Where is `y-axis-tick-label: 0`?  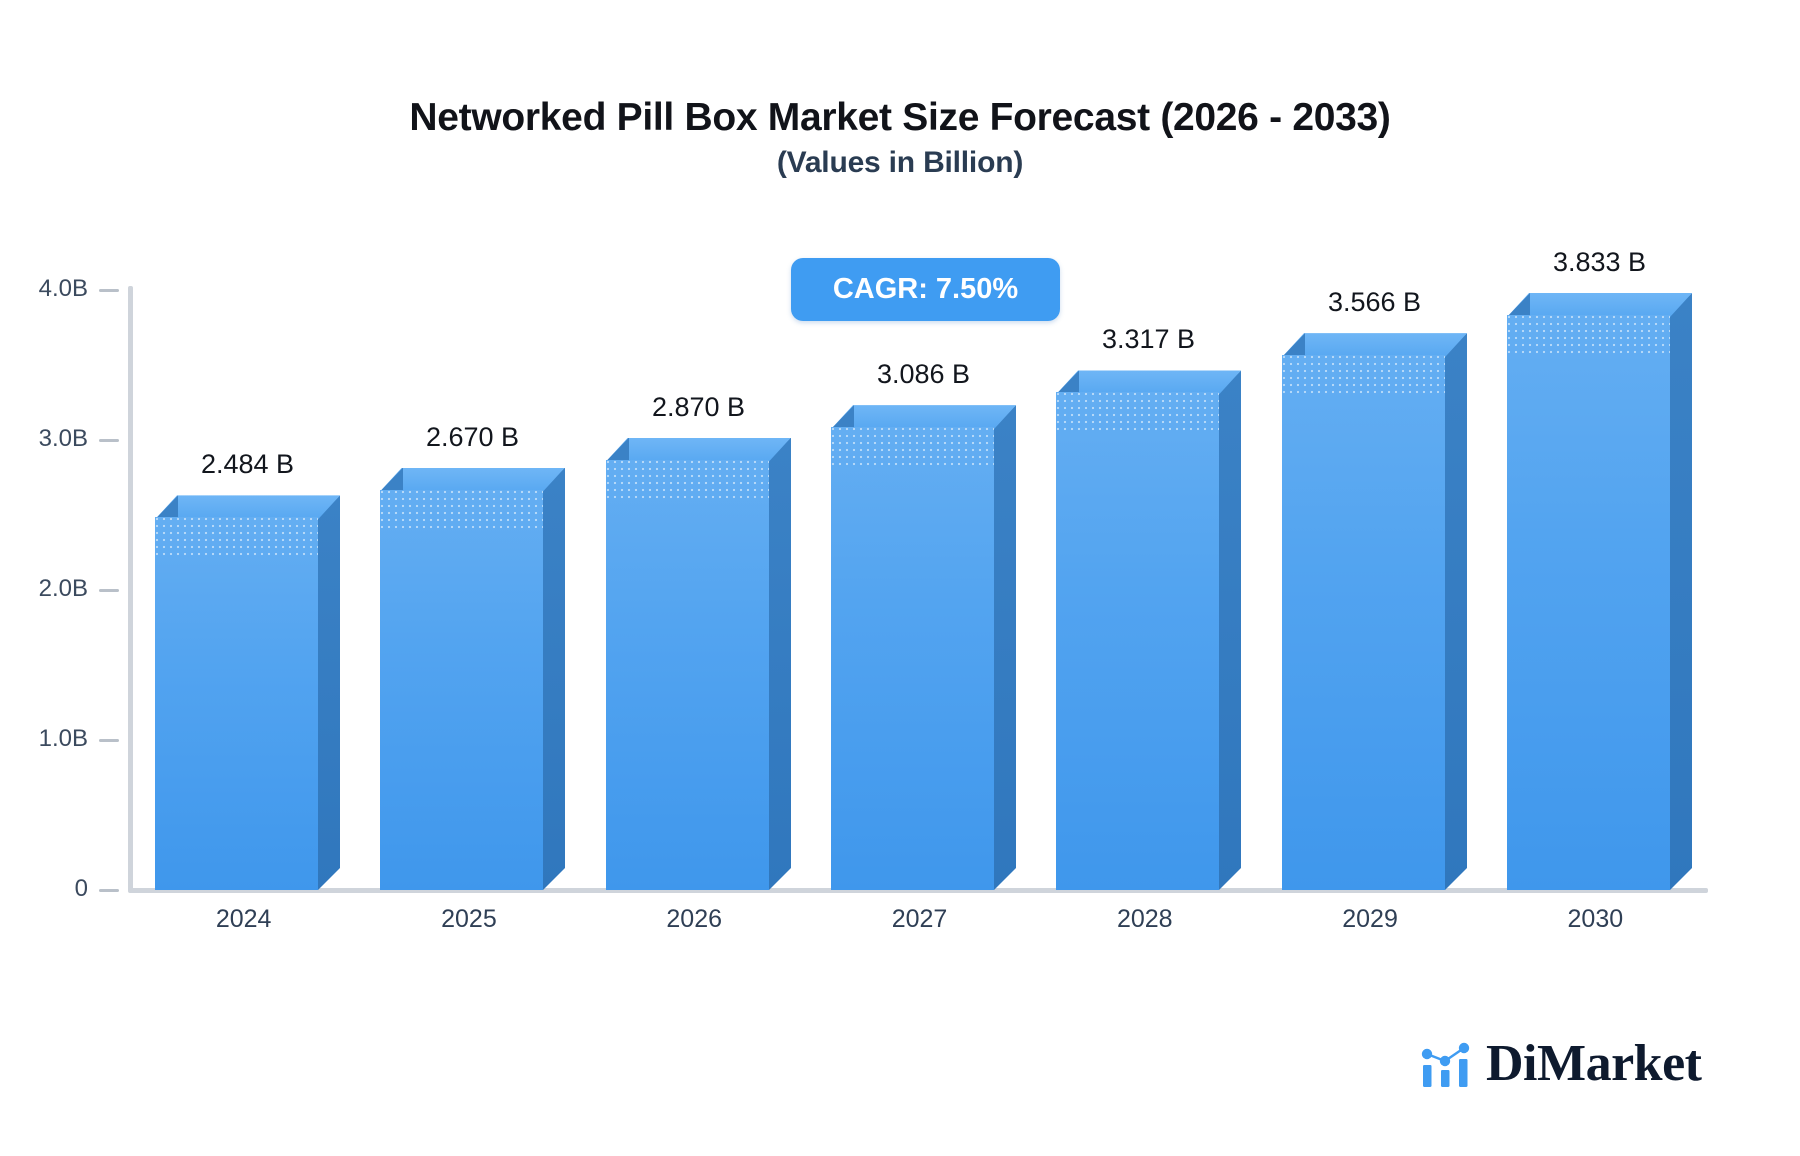
y-axis-tick-label: 0 is located at coordinates (81, 888).